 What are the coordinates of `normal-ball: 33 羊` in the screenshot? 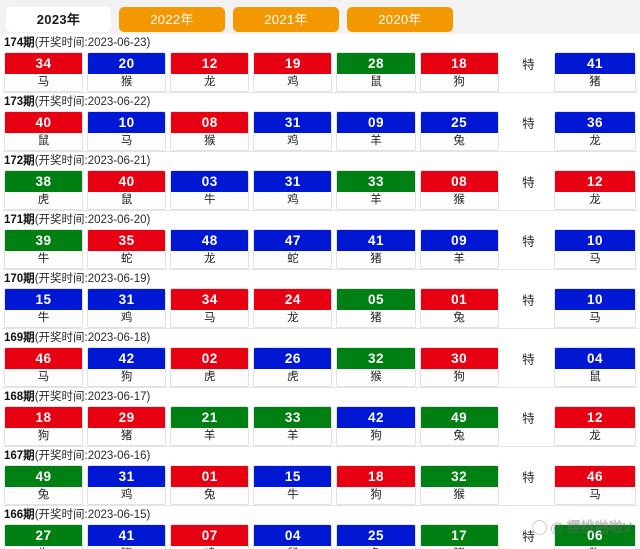 It's located at (293, 426).